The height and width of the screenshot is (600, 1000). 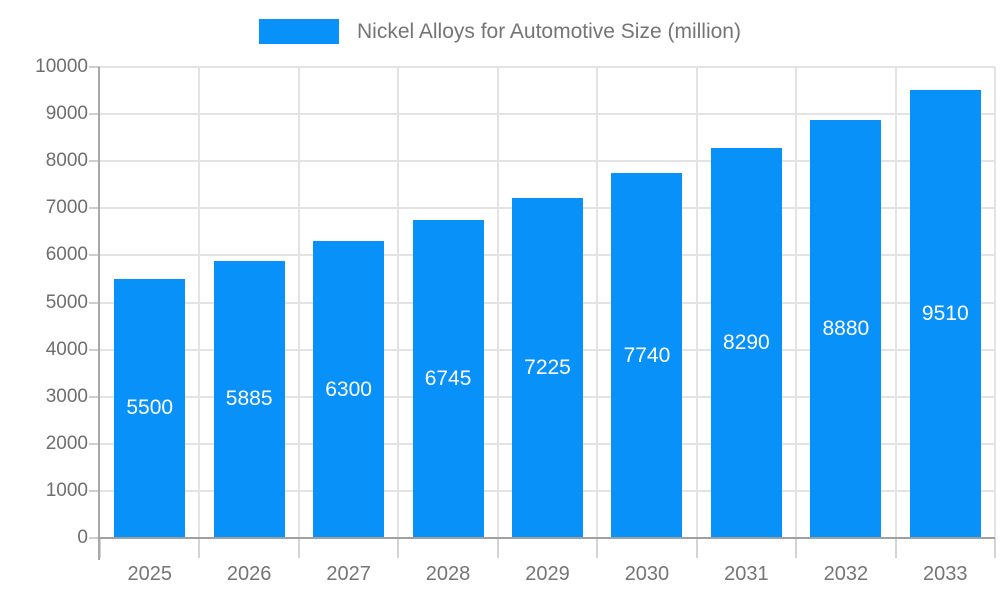 I want to click on bar-2030: 7740, so click(x=647, y=355).